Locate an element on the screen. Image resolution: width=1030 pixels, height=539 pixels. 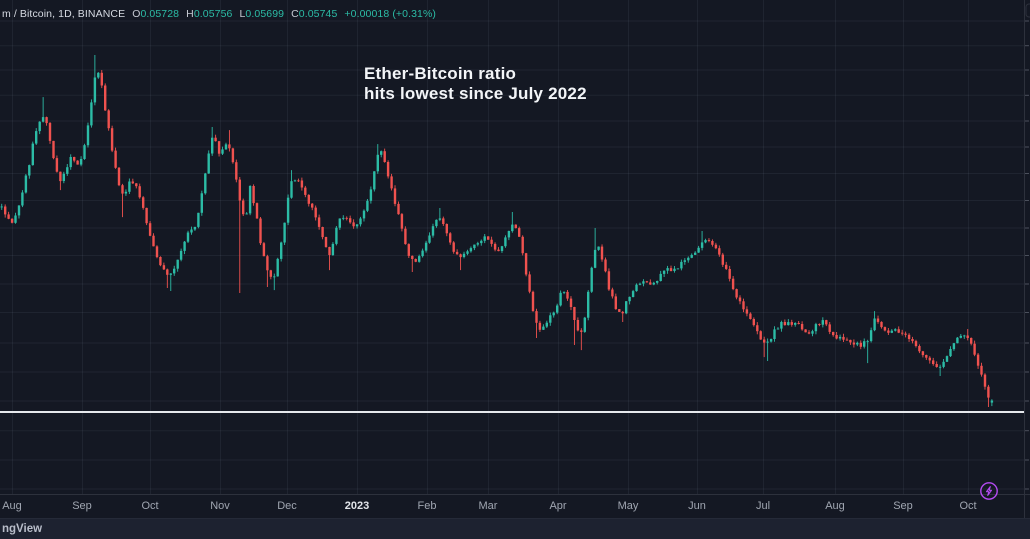
ohlc-open: O0.05728 is located at coordinates (156, 14).